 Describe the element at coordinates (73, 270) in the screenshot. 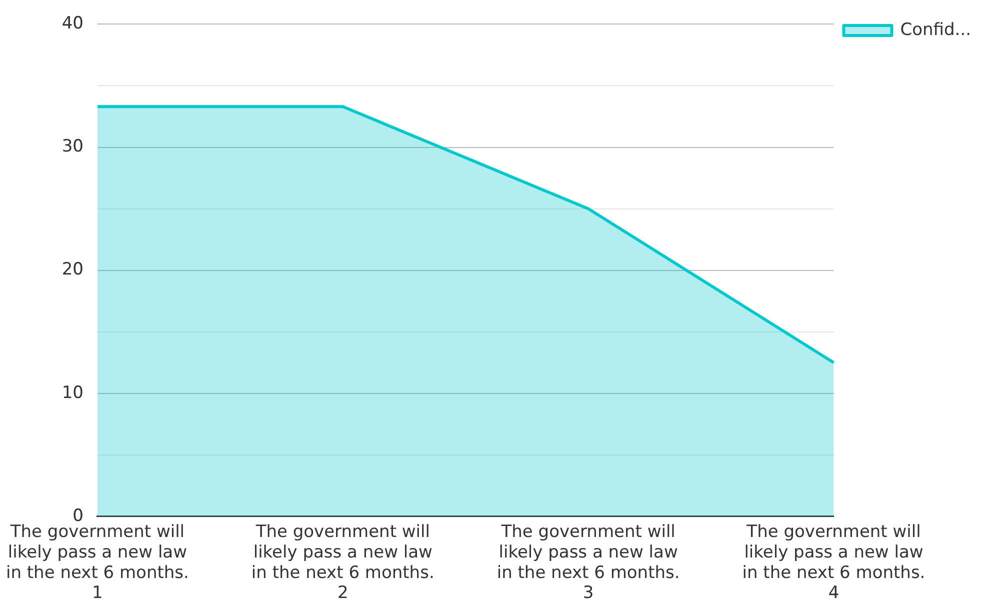

I see `y-tick-label: 20` at that location.